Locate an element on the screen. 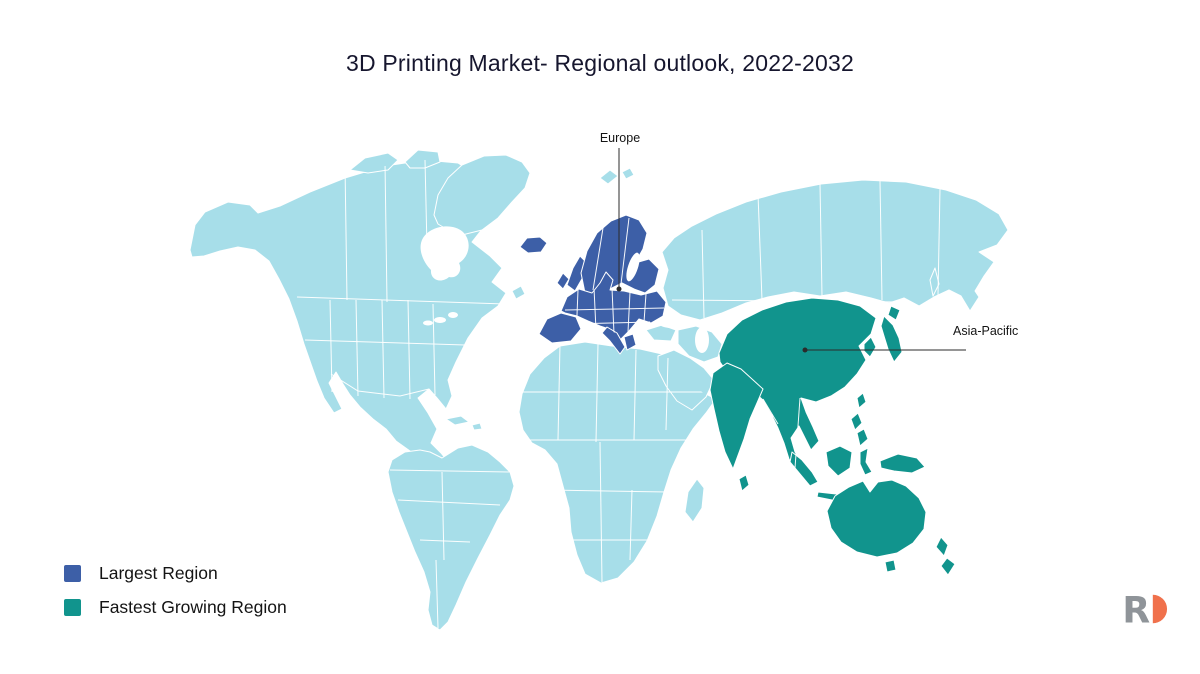 Image resolution: width=1200 pixels, height=674 pixels. region-ireland is located at coordinates (563, 281).